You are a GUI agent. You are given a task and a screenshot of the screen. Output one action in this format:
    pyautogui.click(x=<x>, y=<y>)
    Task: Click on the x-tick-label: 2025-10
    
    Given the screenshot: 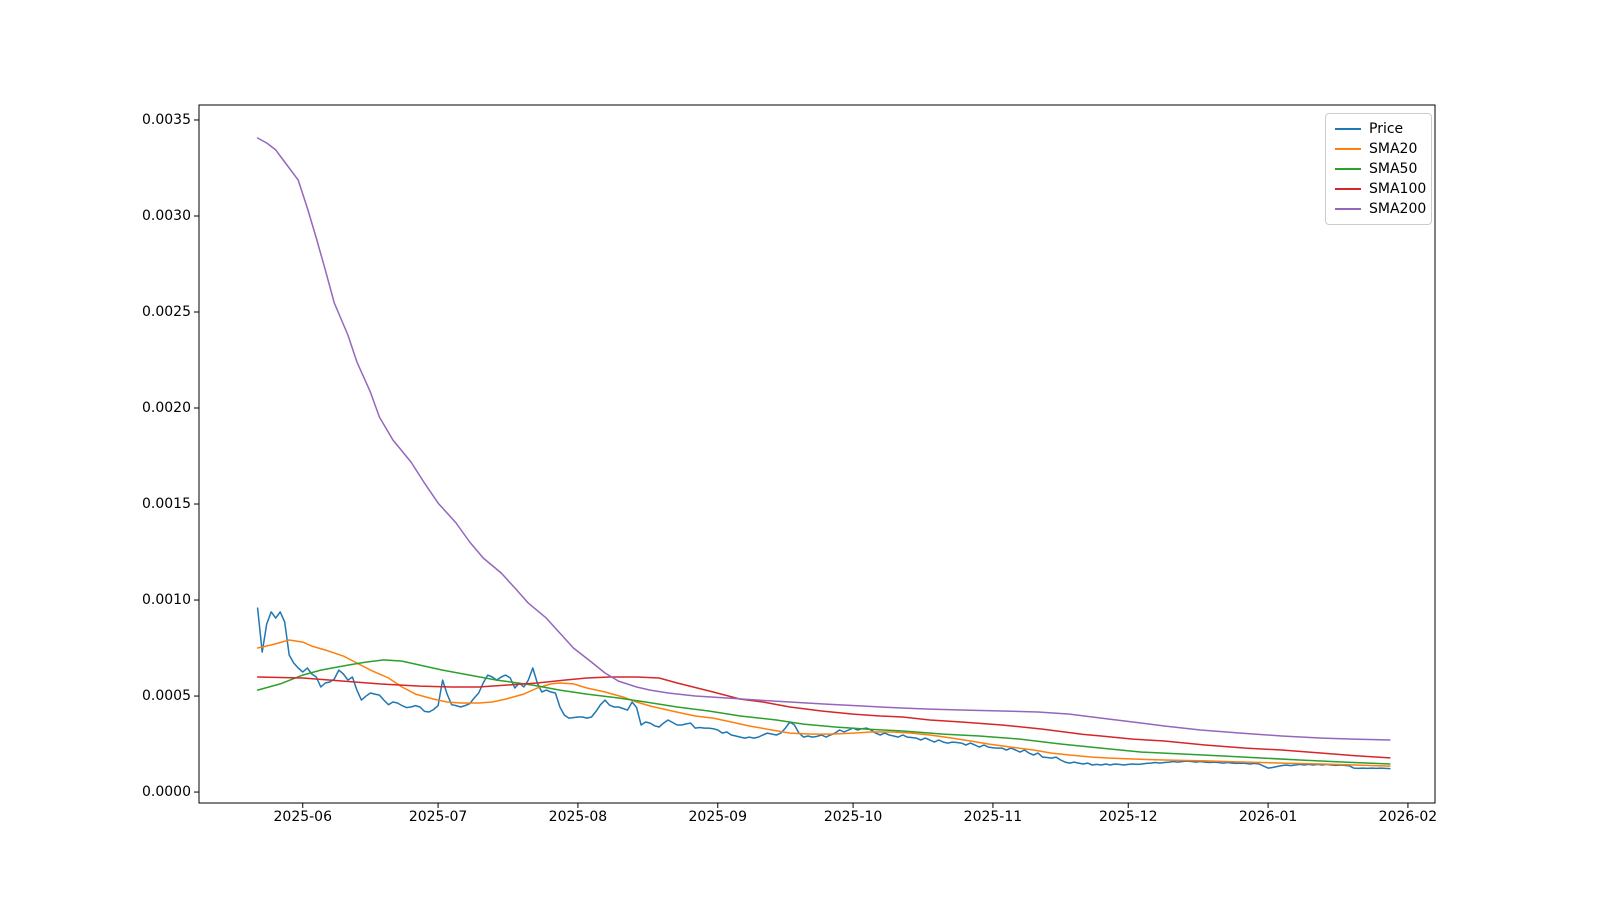 What is the action you would take?
    pyautogui.click(x=853, y=817)
    